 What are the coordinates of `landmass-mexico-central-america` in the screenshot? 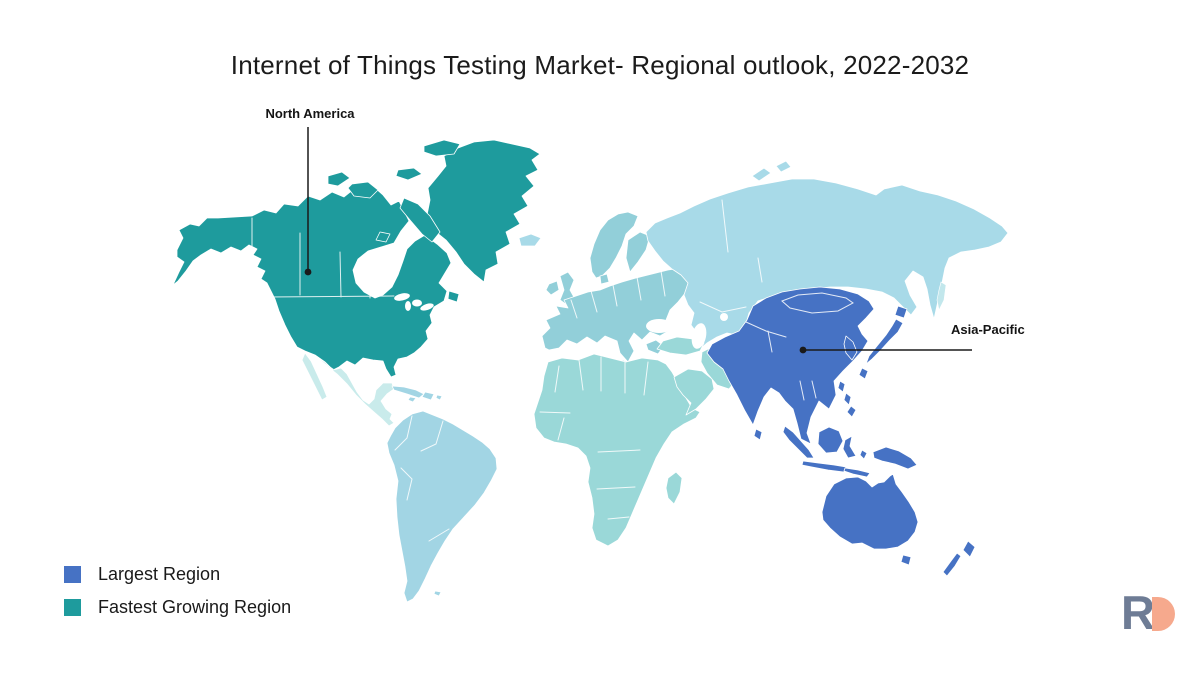 It's located at (355, 391).